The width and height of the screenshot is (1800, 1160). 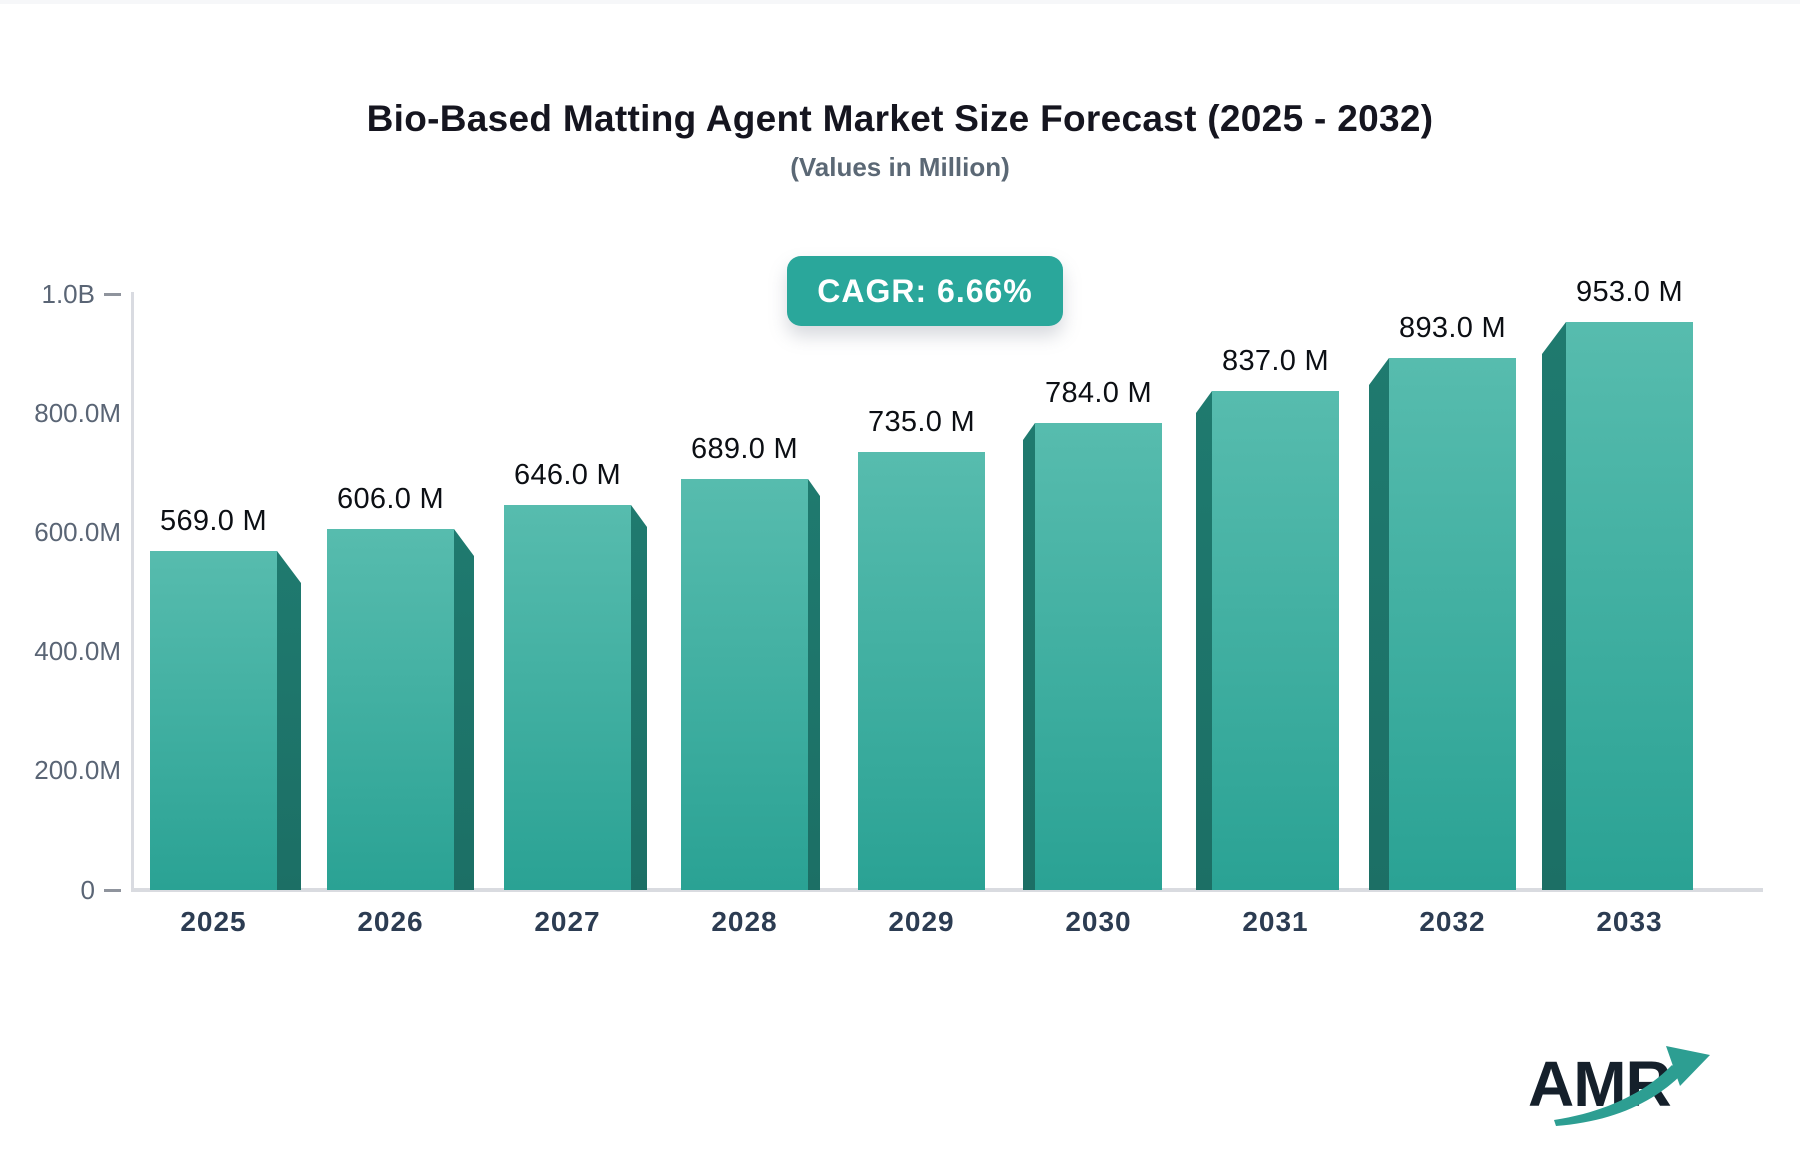 I want to click on bar-value-label: 646.0 M, so click(x=567, y=475).